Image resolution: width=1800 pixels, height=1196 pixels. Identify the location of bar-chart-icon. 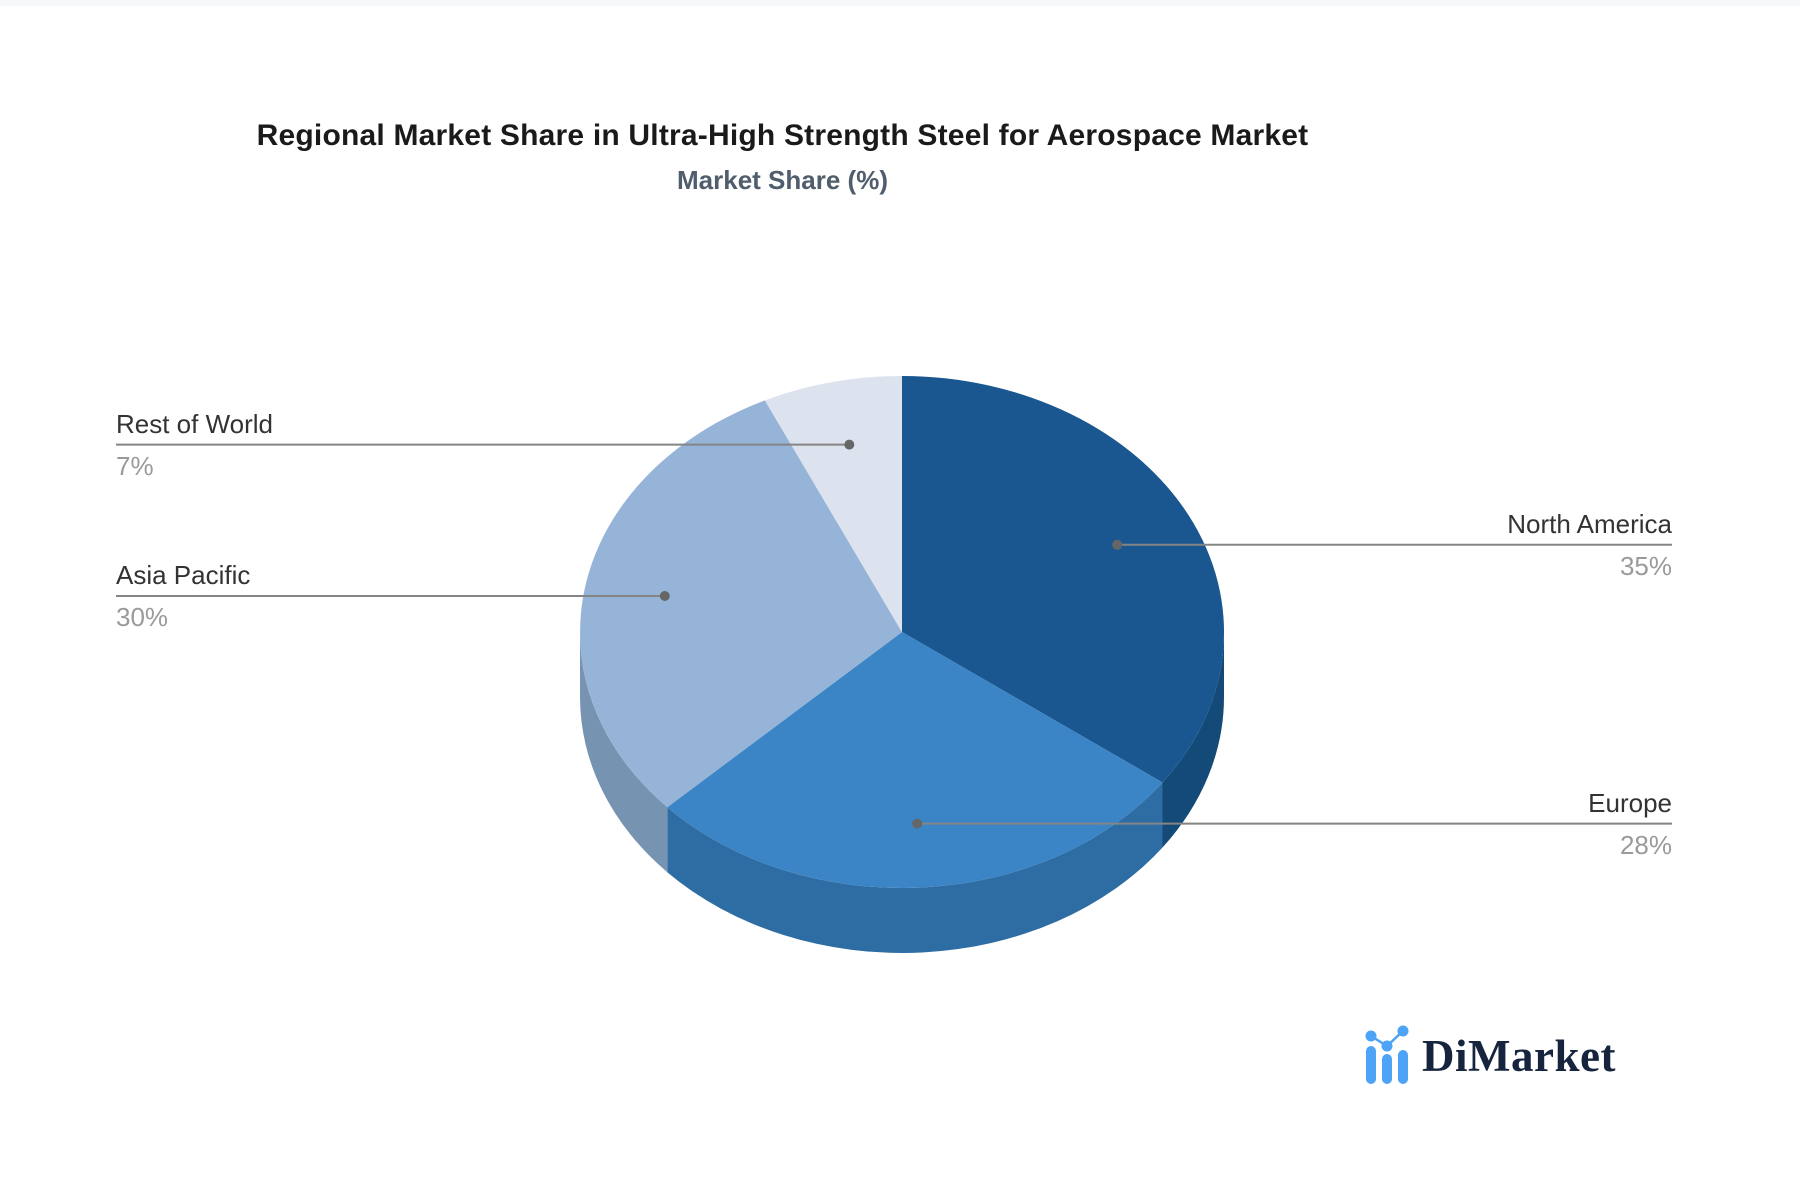
(1387, 1054).